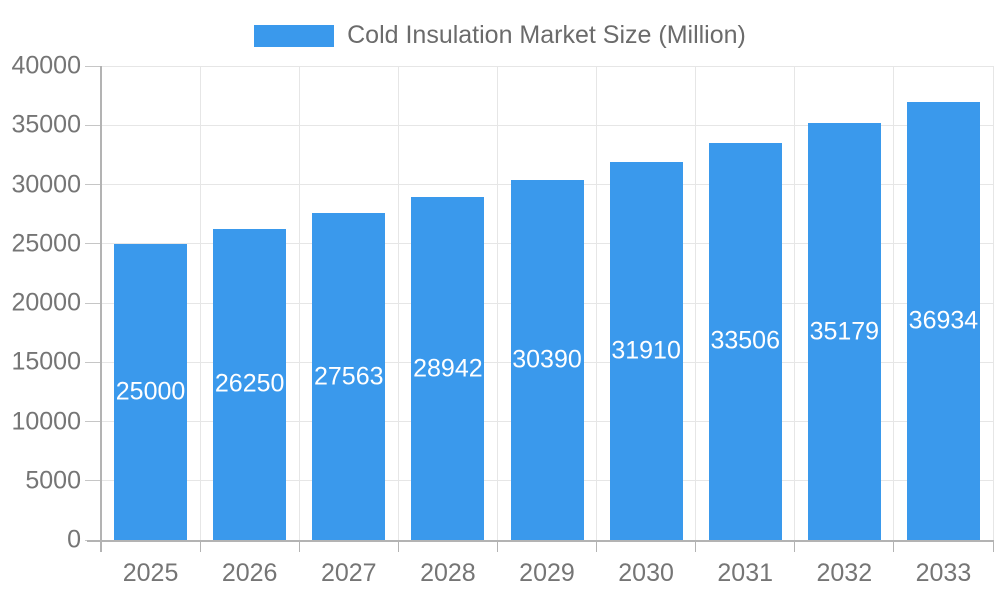 This screenshot has width=1000, height=600. Describe the element at coordinates (349, 376) in the screenshot. I see `bar-2027` at that location.